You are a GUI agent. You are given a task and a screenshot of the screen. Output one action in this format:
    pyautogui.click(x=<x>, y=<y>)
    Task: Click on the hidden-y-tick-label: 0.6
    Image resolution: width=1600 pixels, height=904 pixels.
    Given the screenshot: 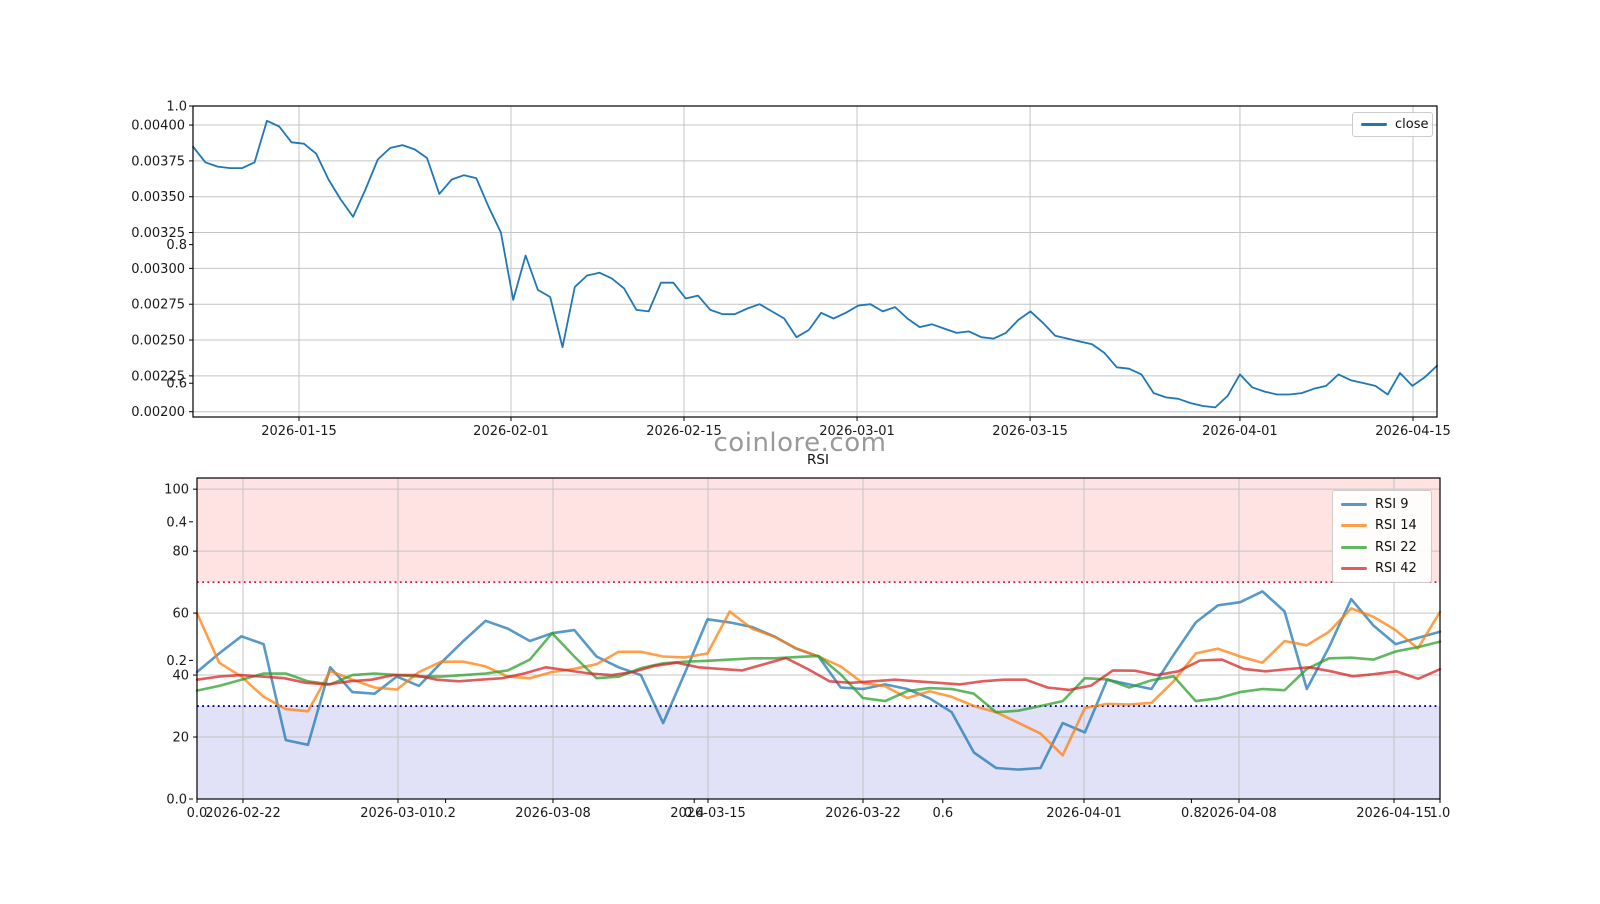 What is the action you would take?
    pyautogui.click(x=176, y=384)
    